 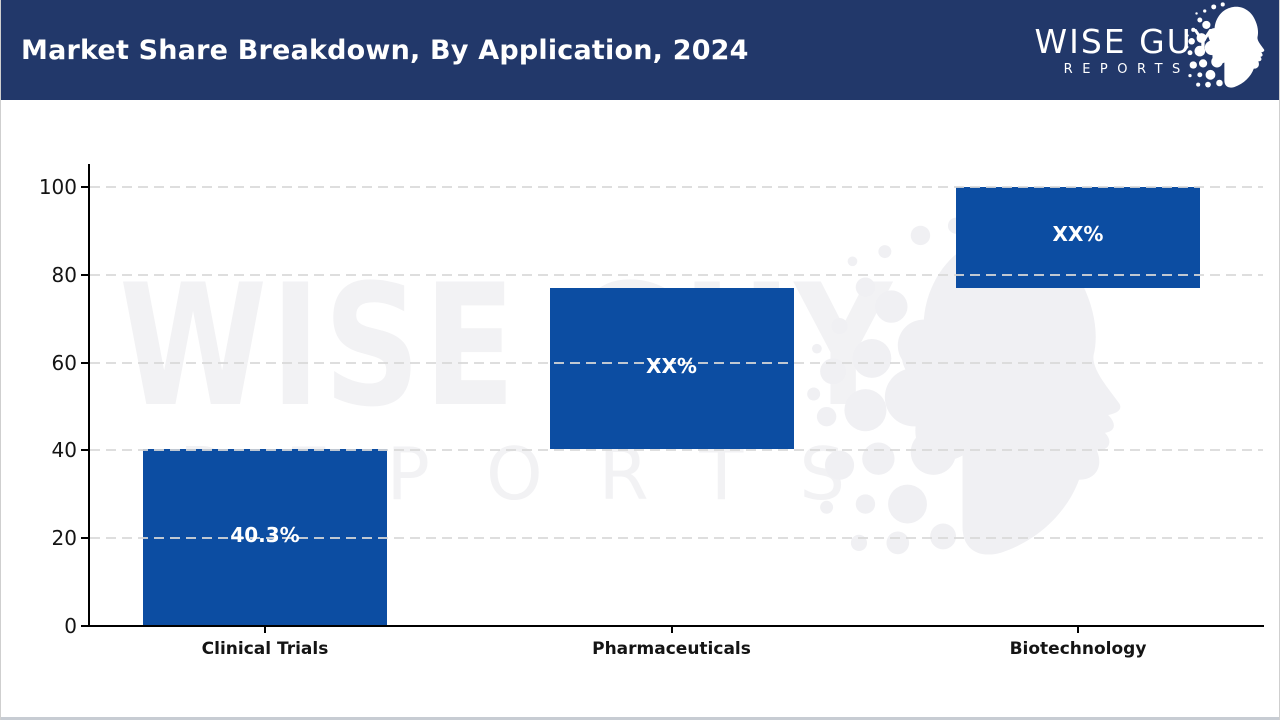 I want to click on y-axis-tick-label-60: 60, so click(x=64, y=362).